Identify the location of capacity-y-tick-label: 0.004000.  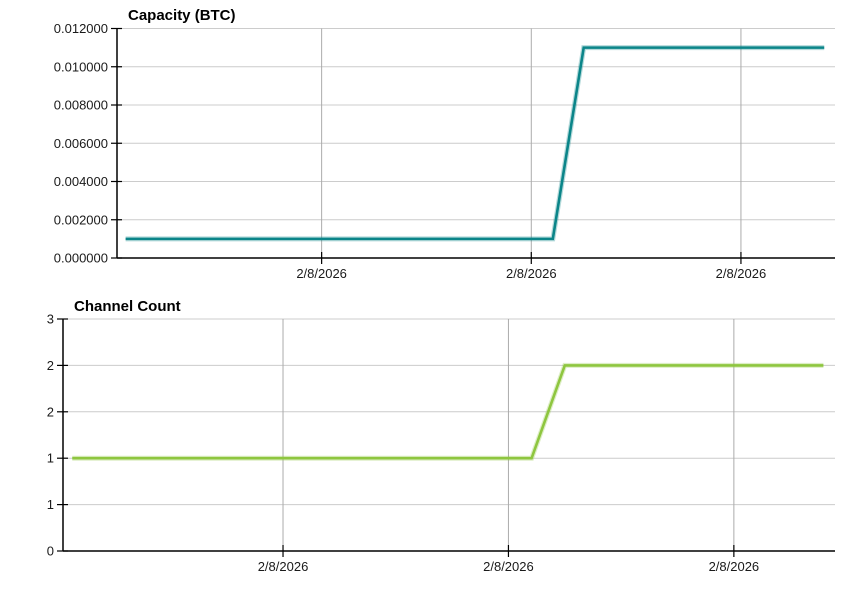
(81, 181).